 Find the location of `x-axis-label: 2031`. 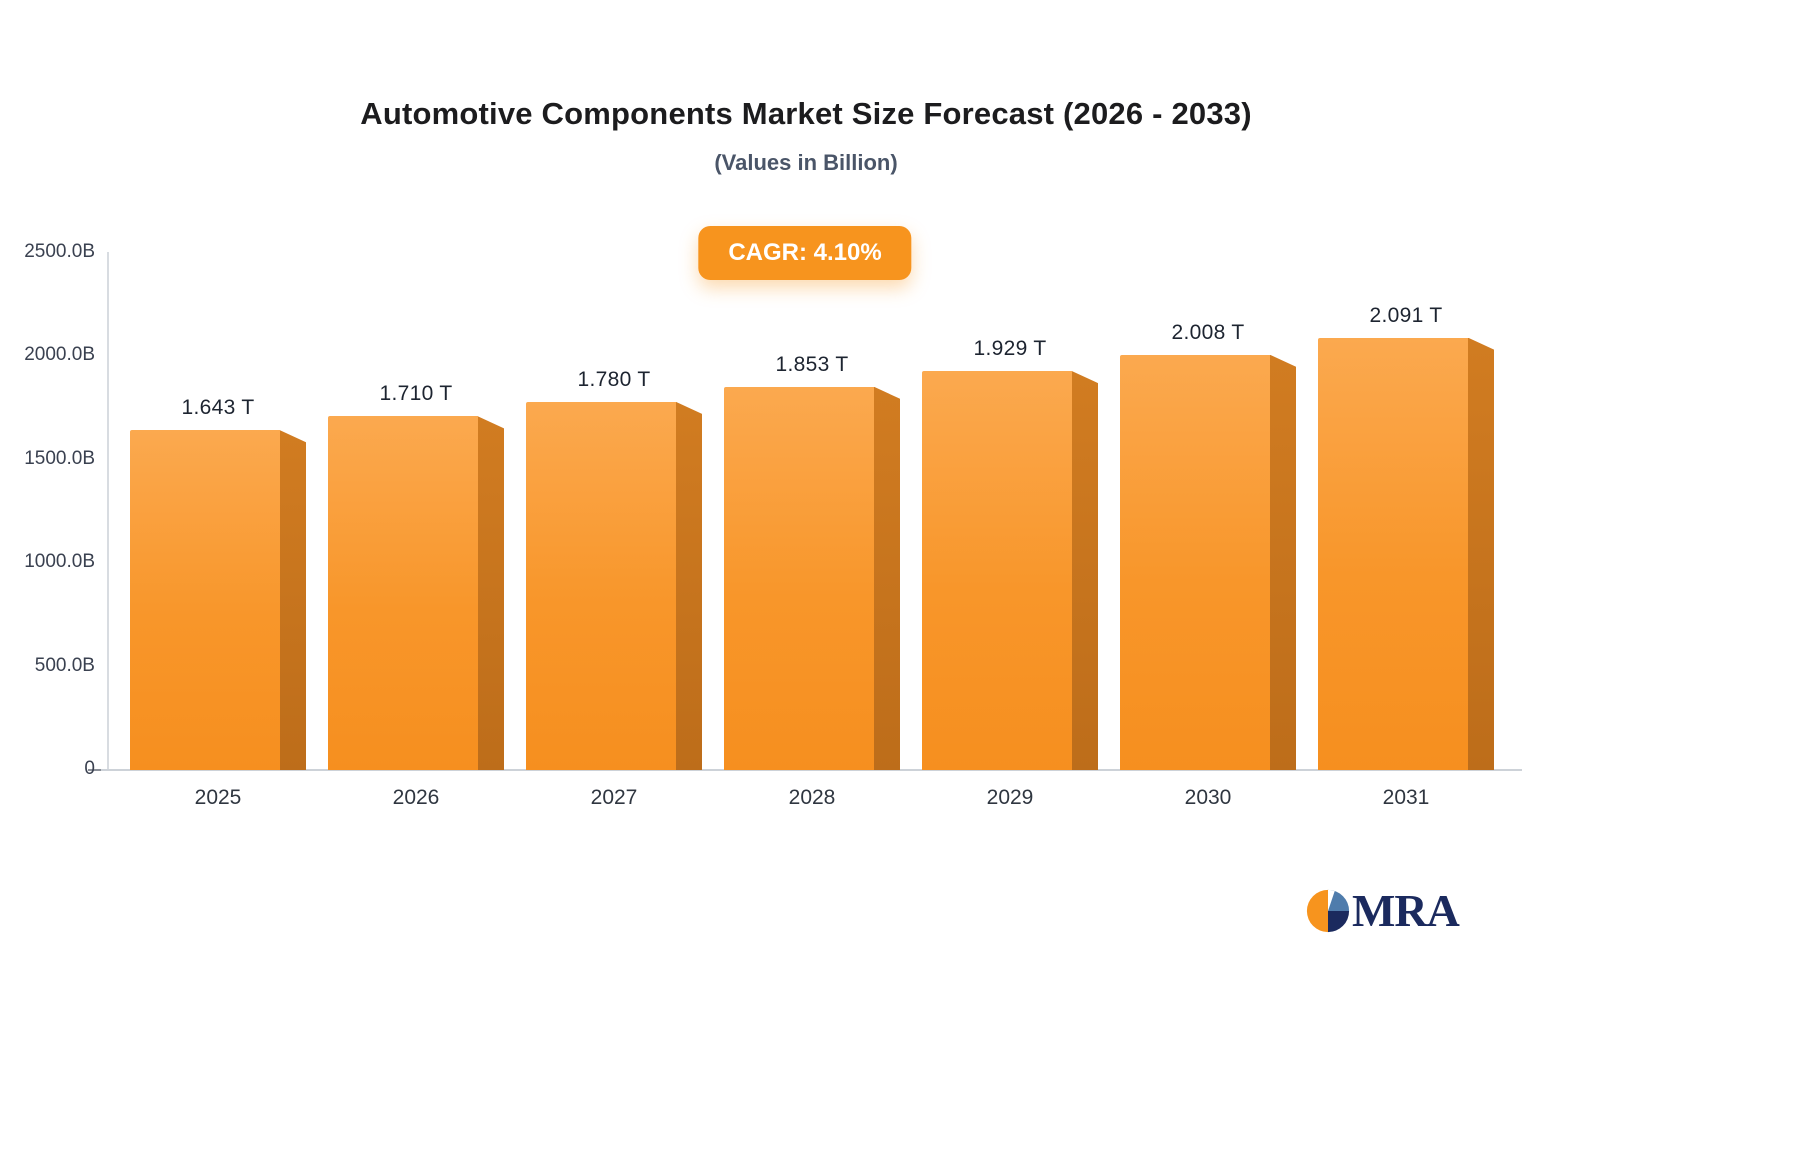

x-axis-label: 2031 is located at coordinates (1406, 797).